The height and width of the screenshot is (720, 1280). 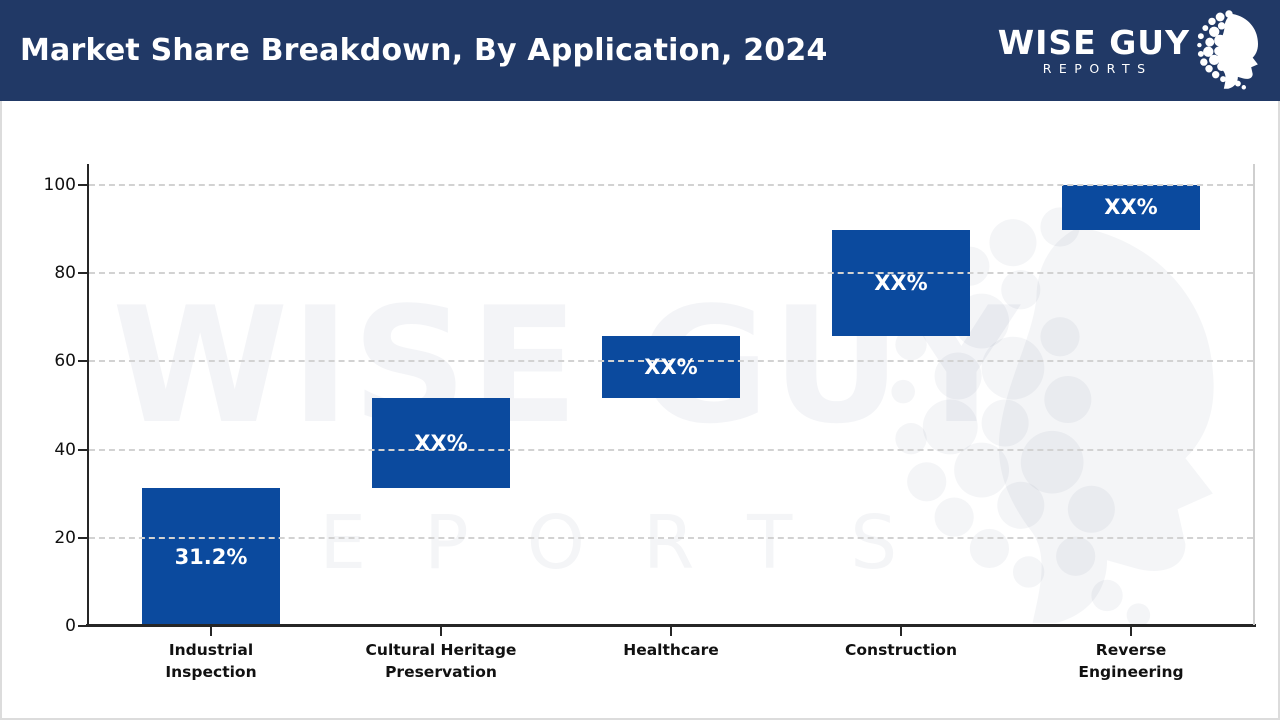 What do you see at coordinates (1228, 49) in the screenshot?
I see `brand-head-icon` at bounding box center [1228, 49].